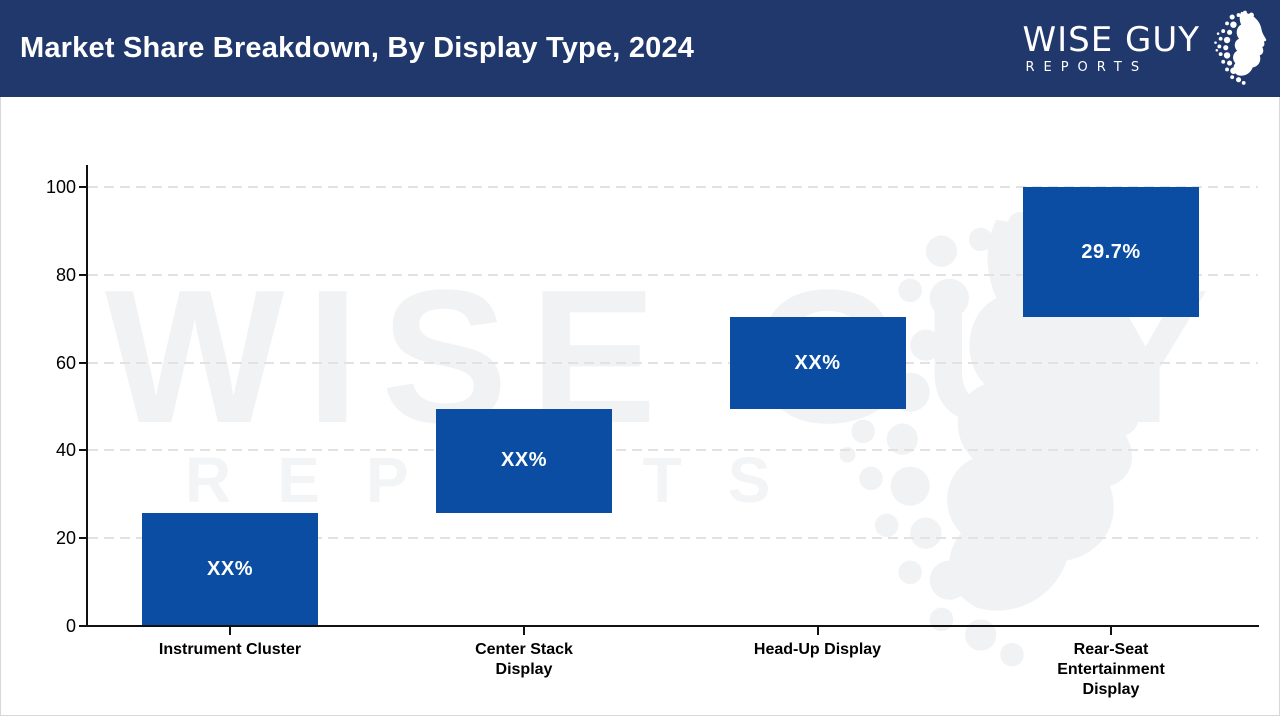  I want to click on y-tick-label: 80, so click(65, 274).